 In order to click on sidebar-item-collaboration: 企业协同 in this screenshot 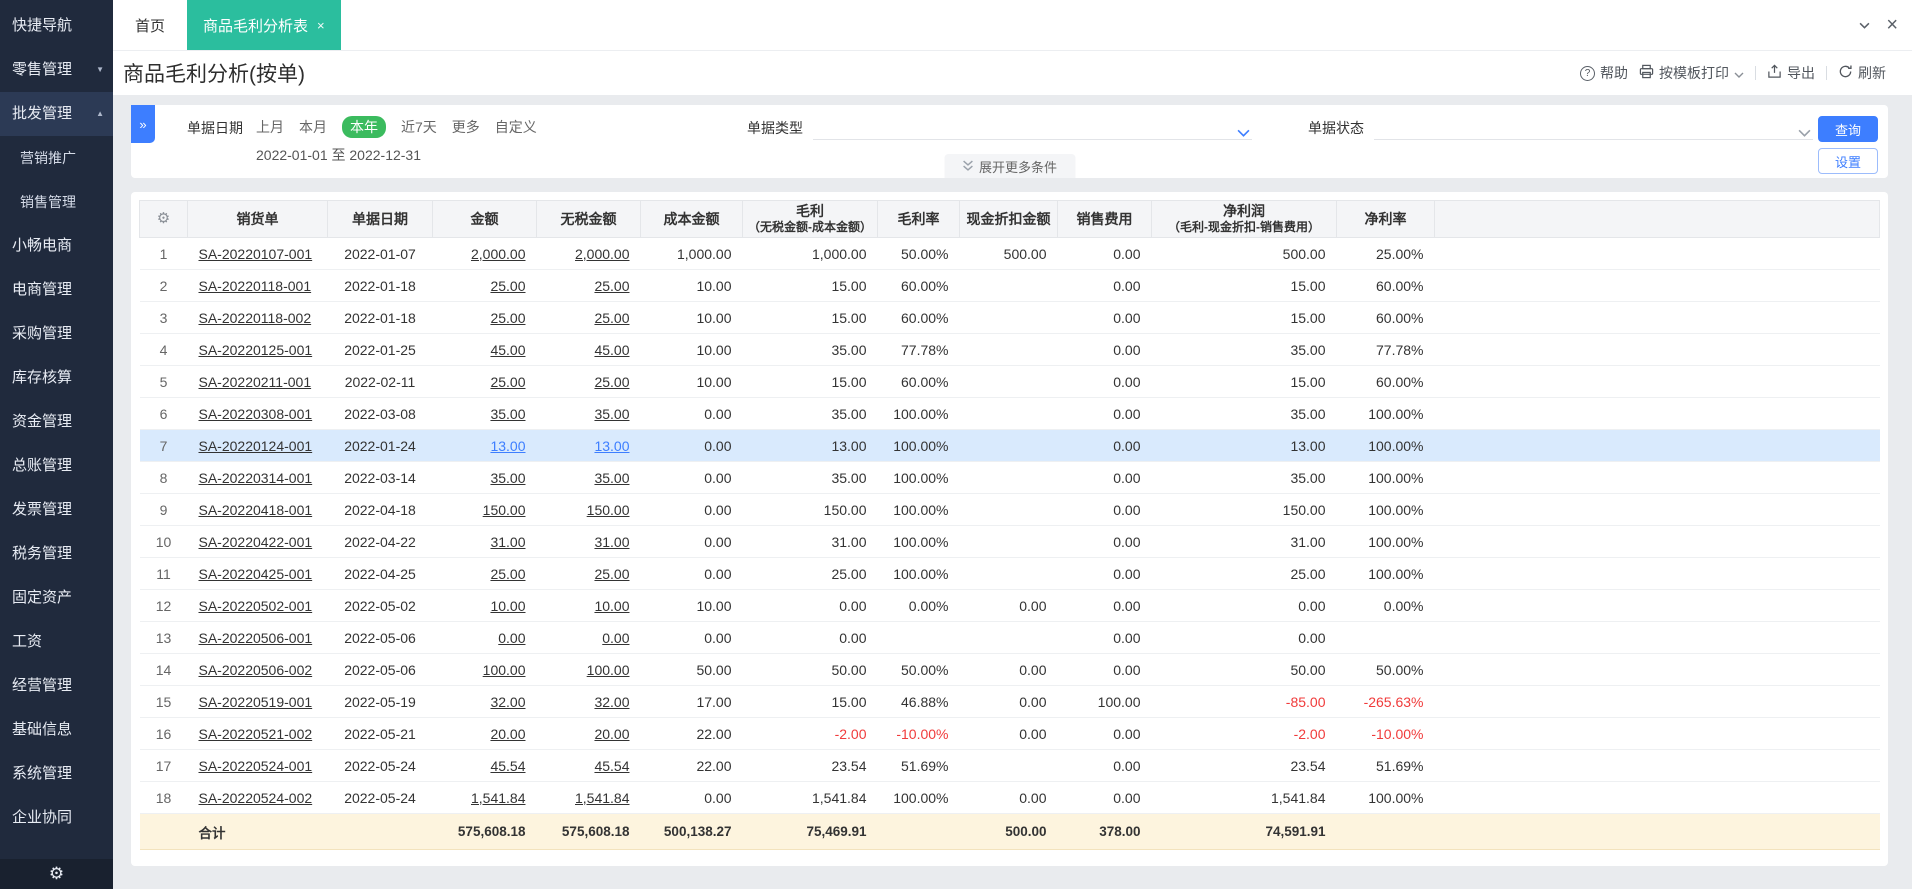, I will do `click(56, 818)`.